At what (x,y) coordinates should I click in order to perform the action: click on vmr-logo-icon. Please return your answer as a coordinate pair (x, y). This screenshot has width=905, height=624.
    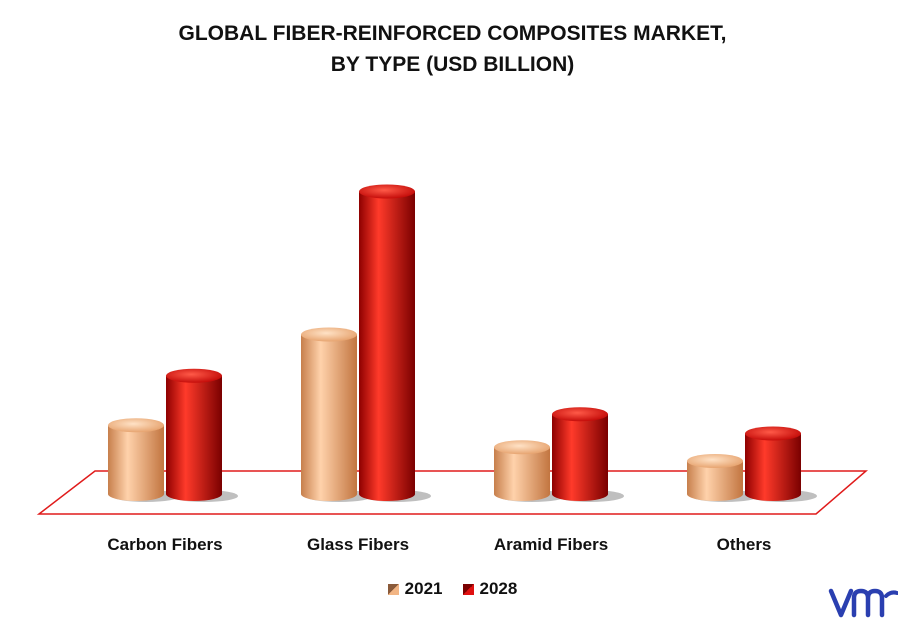
    Looking at the image, I should click on (863, 603).